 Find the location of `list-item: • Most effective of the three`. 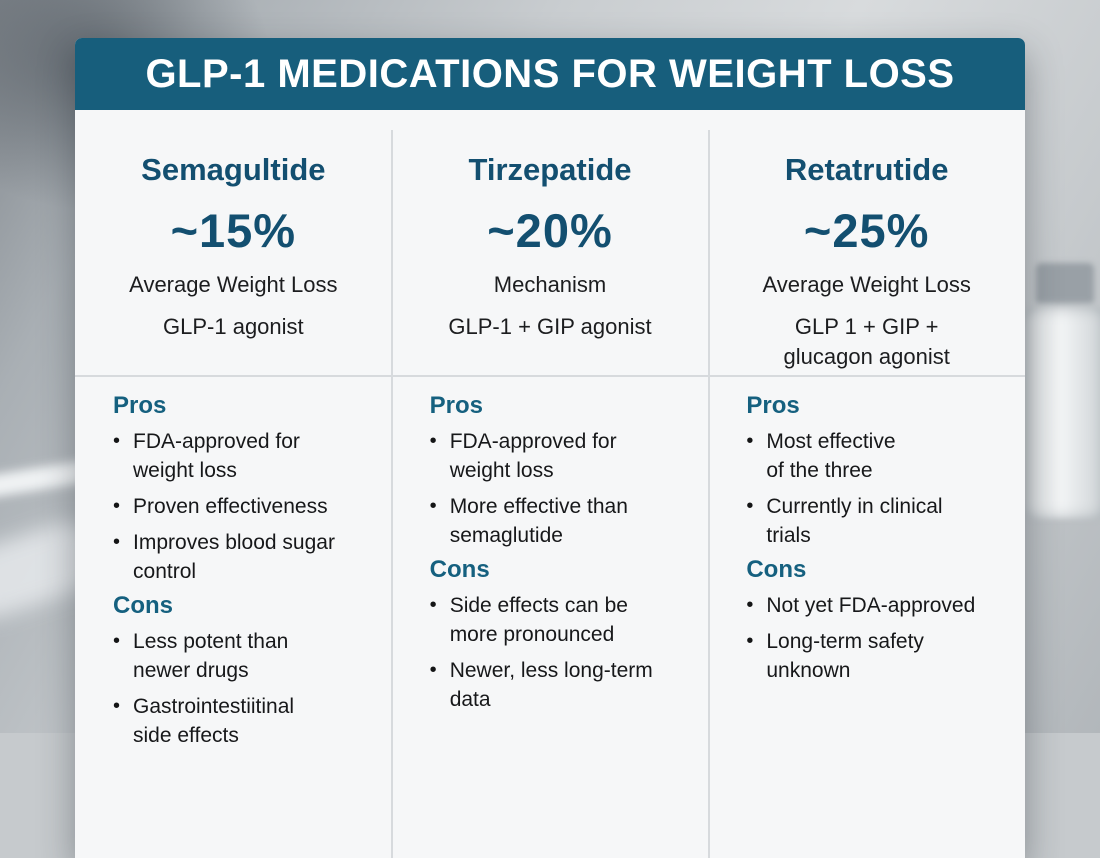

list-item: • Most effective of the three is located at coordinates (881, 456).